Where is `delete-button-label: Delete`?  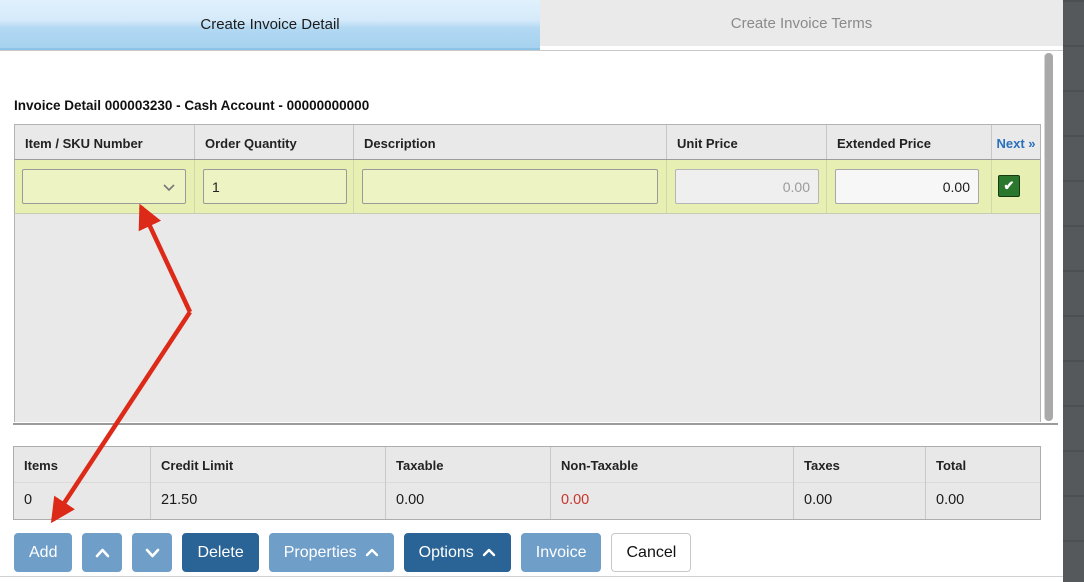 delete-button-label: Delete is located at coordinates (220, 552).